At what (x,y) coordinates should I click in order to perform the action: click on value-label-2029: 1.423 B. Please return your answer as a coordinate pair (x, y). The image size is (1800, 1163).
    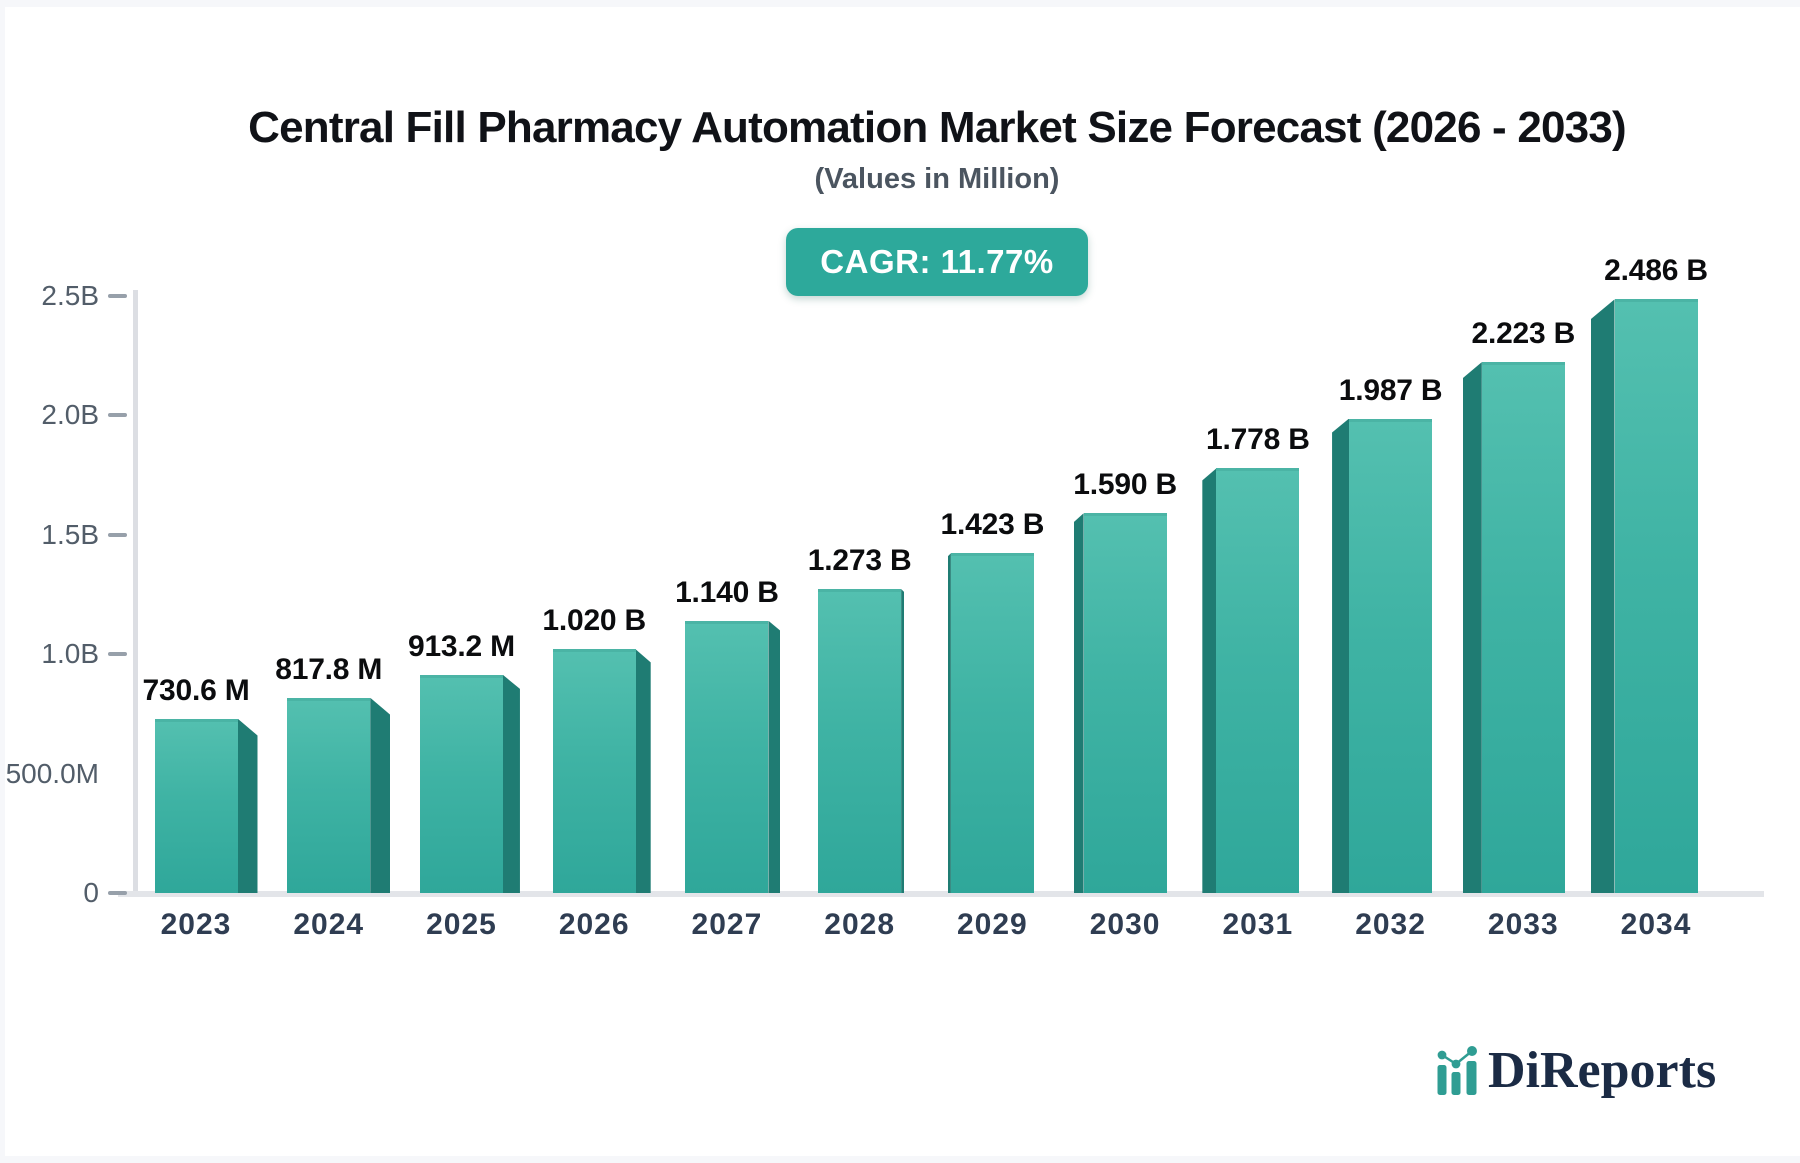
    Looking at the image, I should click on (992, 525).